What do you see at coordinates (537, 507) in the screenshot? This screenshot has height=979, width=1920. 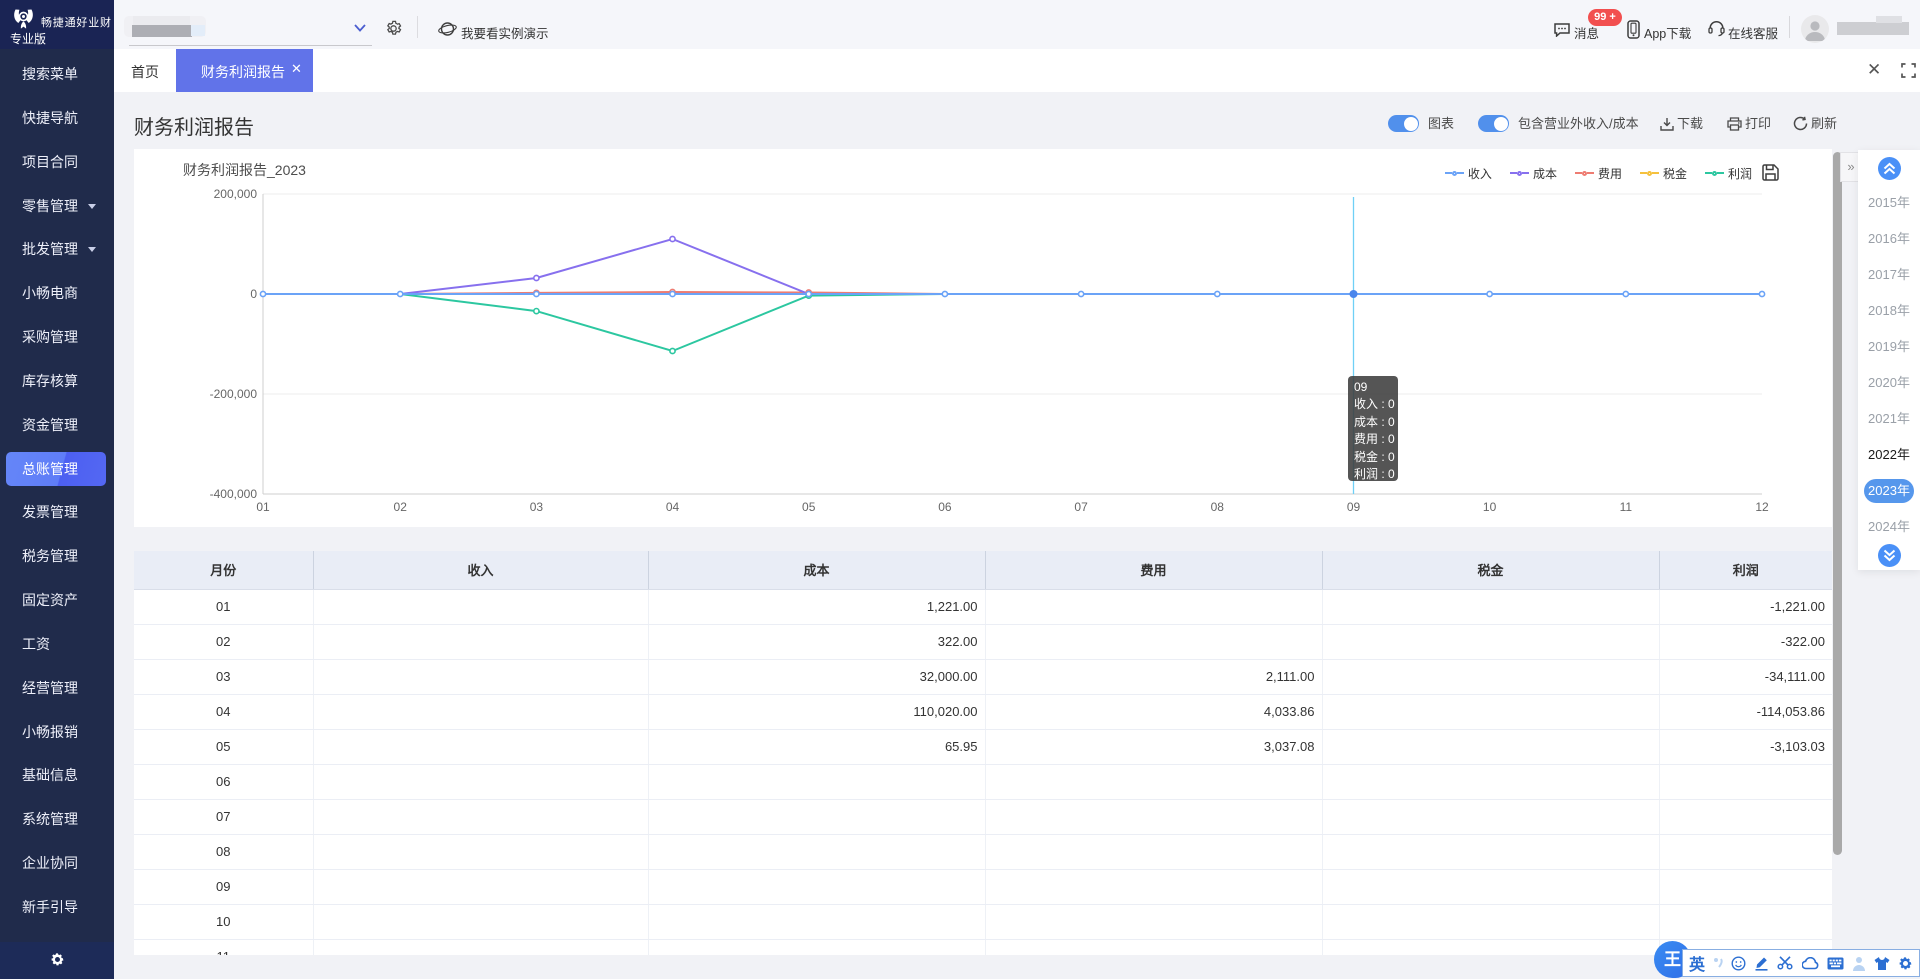 I see `svg-text: 03` at bounding box center [537, 507].